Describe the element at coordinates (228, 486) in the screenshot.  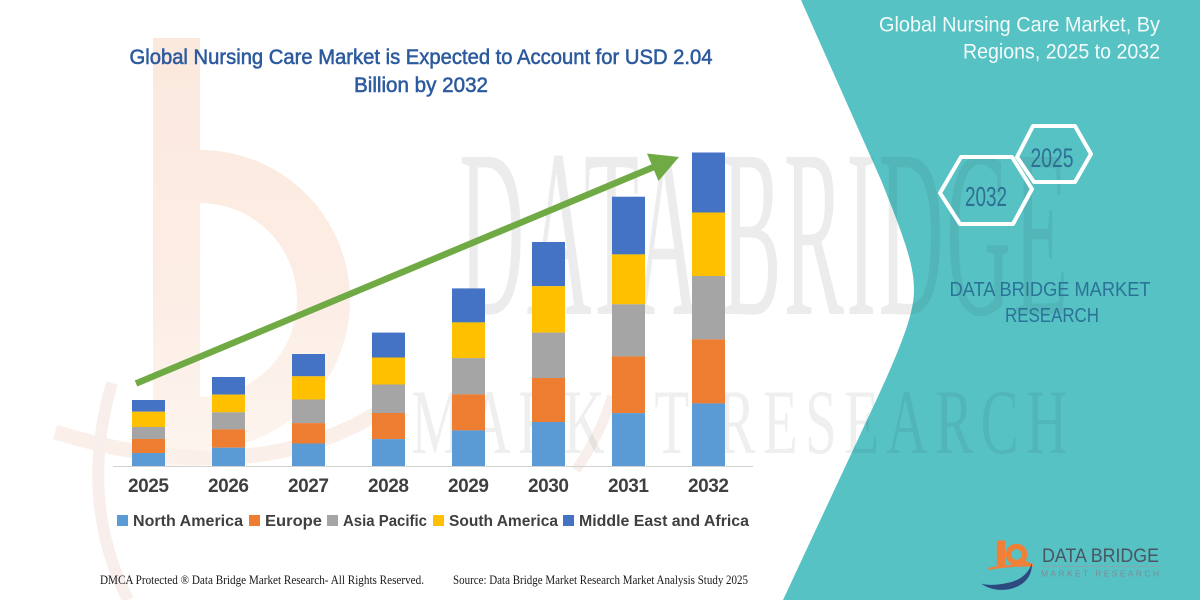
I see `svg-text: 2026` at that location.